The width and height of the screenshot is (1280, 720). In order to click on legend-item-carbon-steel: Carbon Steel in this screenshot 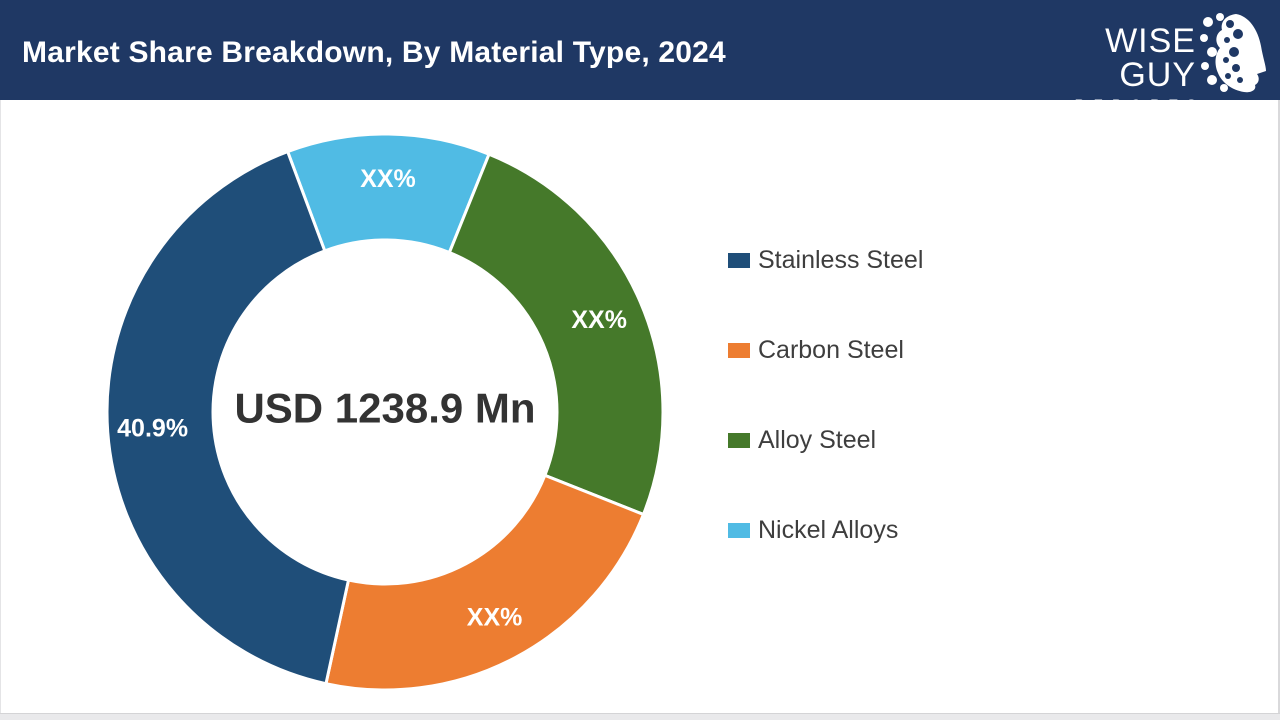, I will do `click(825, 350)`.